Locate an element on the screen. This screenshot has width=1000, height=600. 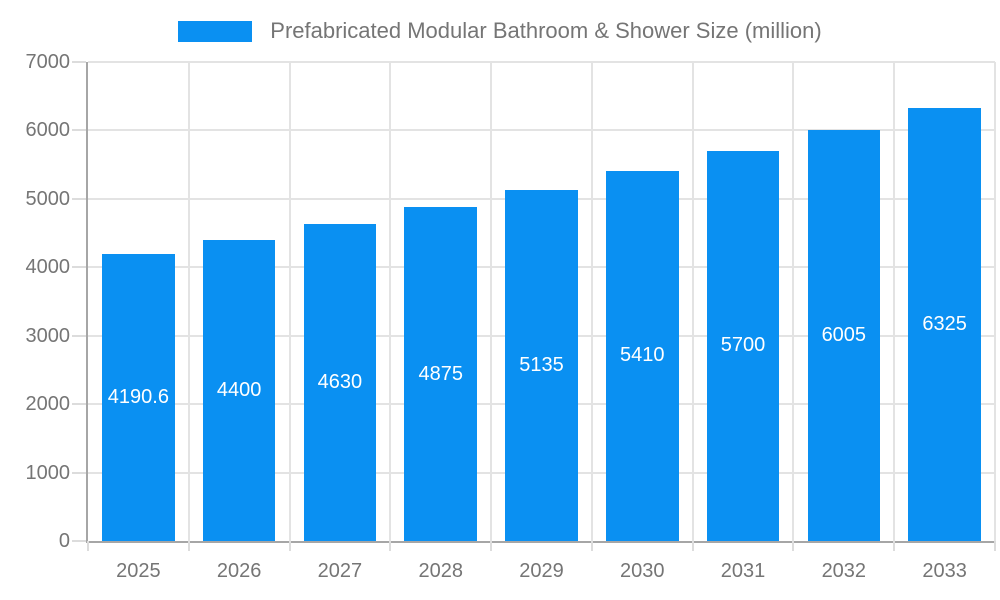
bar: 6325 is located at coordinates (944, 324).